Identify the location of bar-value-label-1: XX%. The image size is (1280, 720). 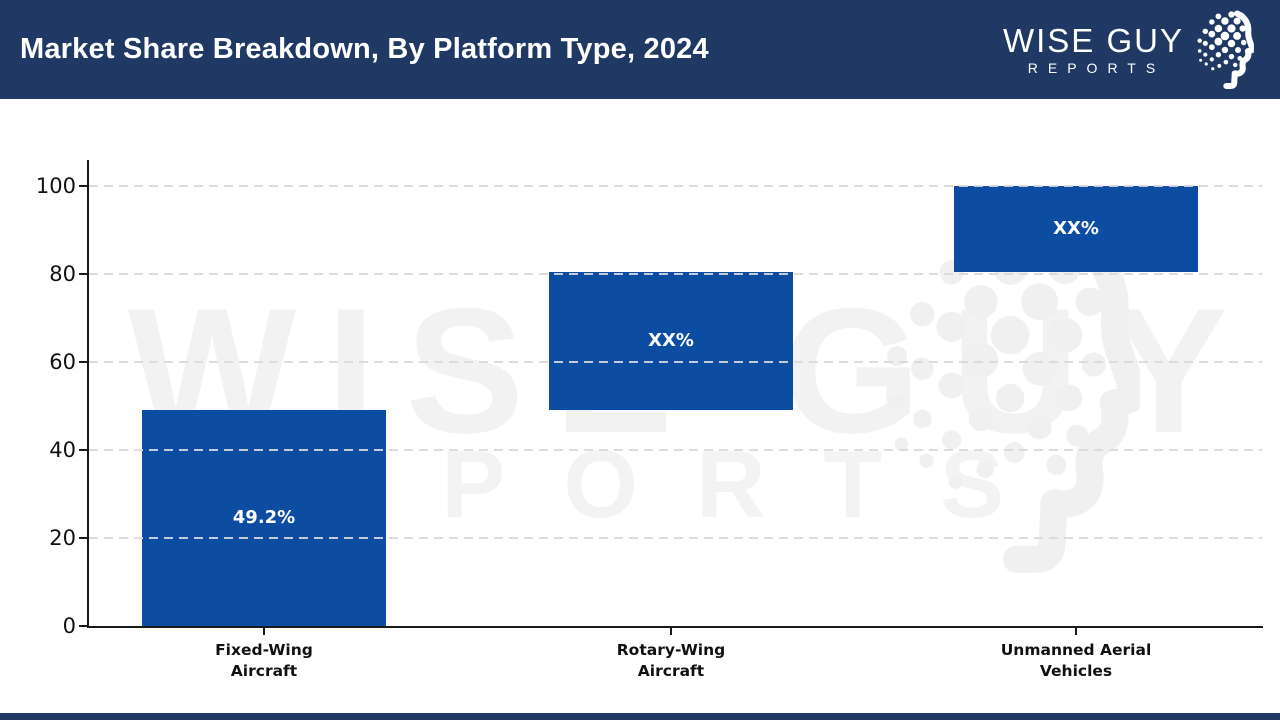
(671, 341).